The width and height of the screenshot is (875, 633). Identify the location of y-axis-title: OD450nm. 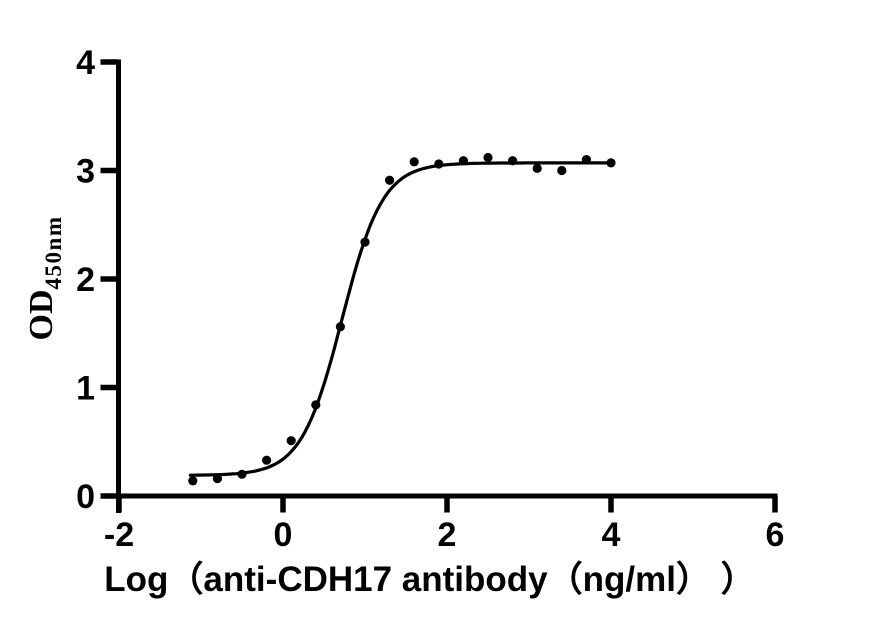
(44, 278).